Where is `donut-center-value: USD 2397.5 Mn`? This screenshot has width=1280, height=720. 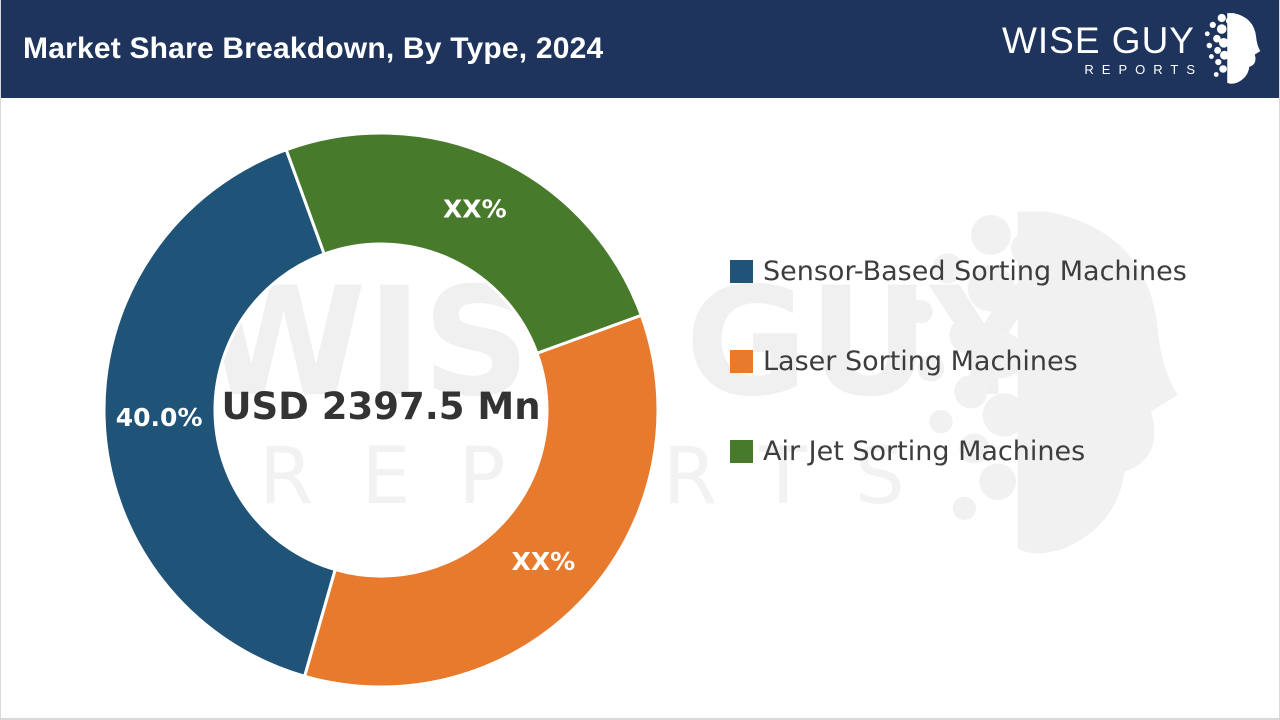
donut-center-value: USD 2397.5 Mn is located at coordinates (381, 406).